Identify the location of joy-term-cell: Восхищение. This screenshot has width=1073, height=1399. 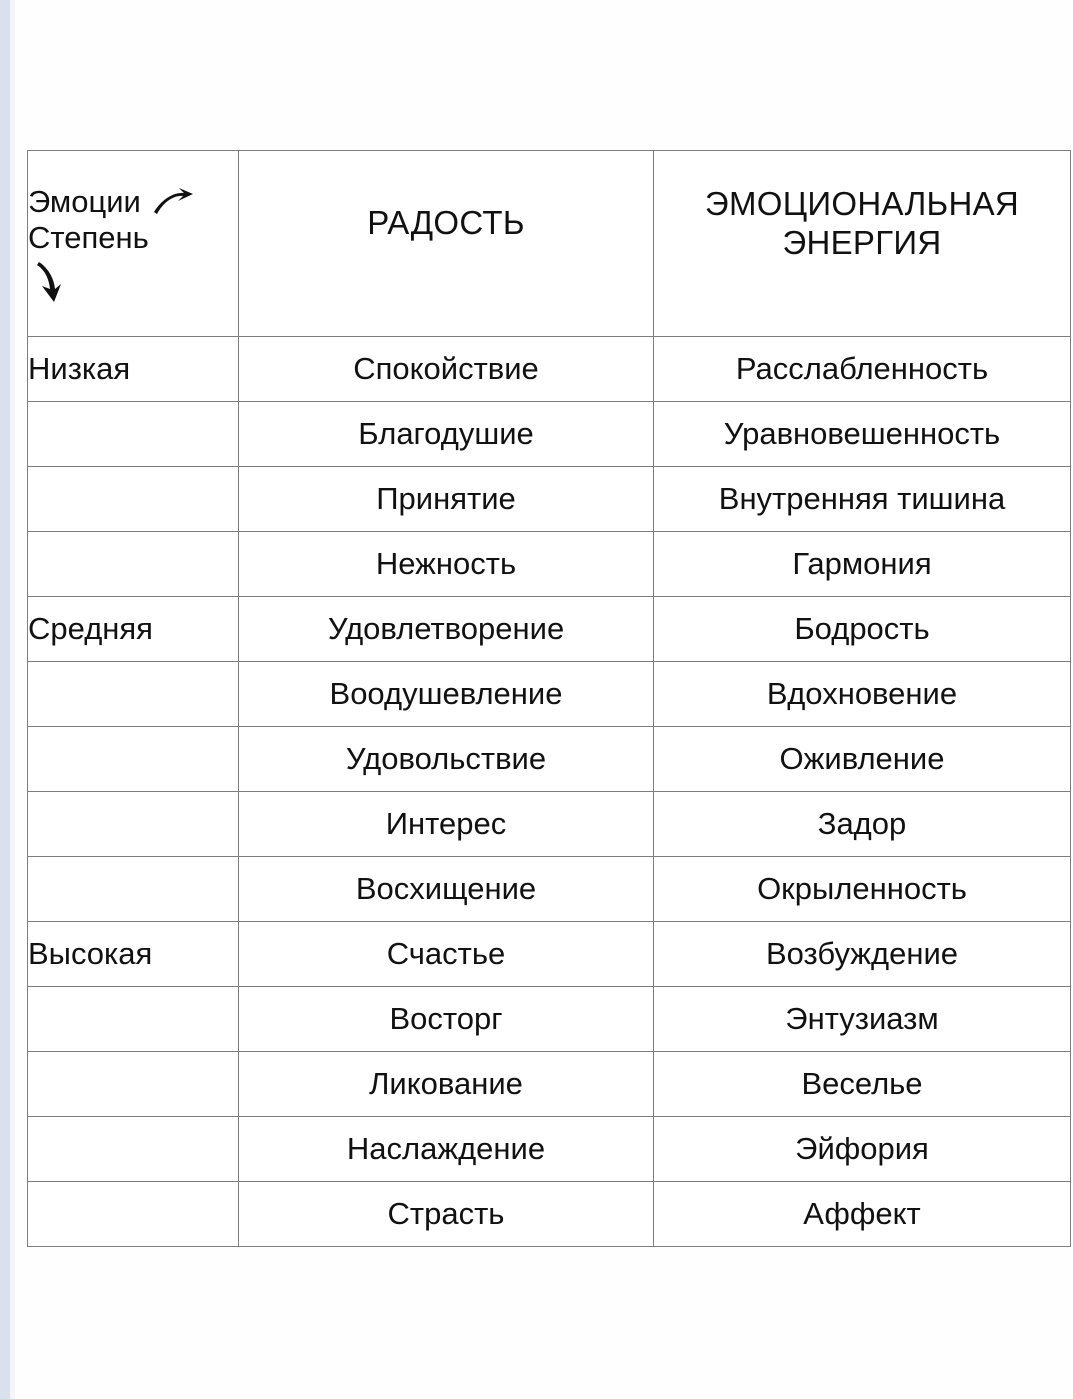
(446, 889).